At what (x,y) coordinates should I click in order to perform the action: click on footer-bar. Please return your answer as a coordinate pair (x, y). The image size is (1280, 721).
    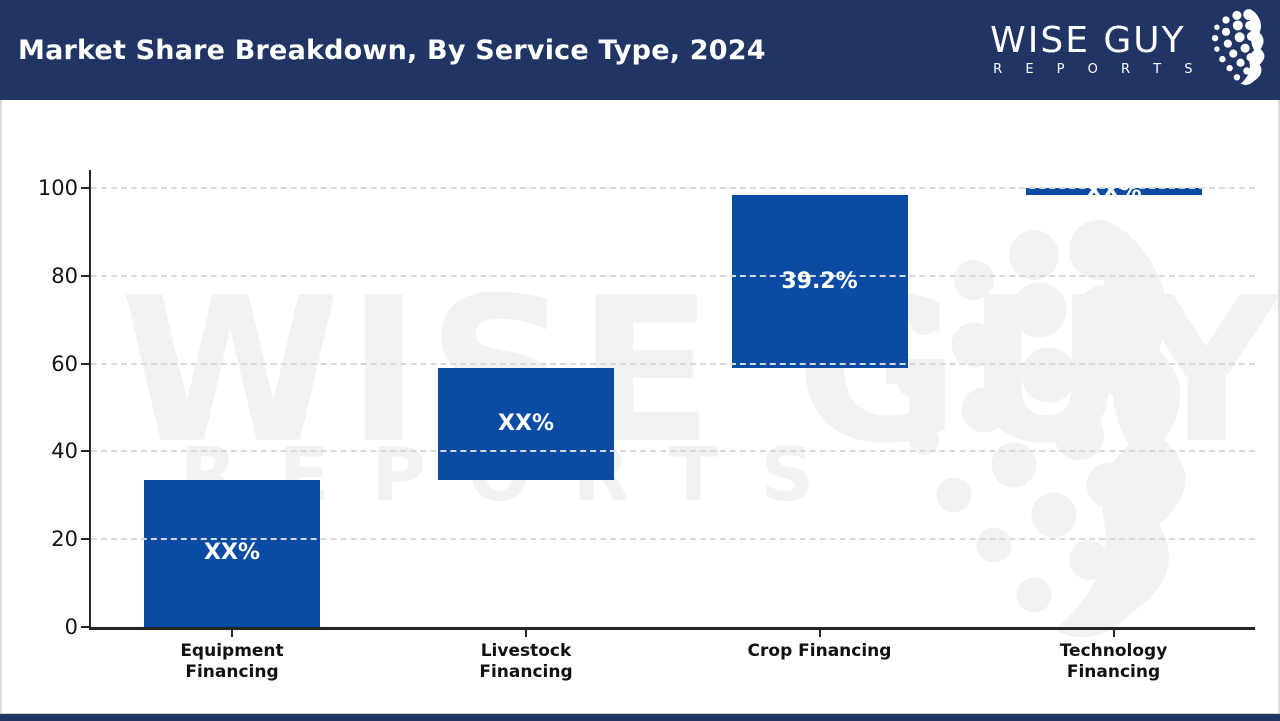
    Looking at the image, I should click on (640, 717).